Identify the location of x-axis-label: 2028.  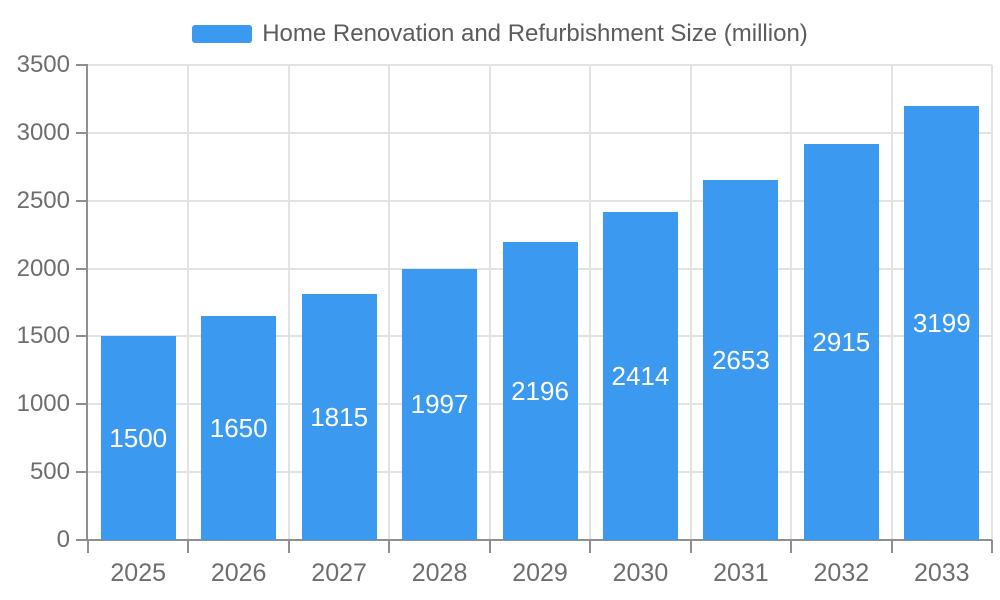
(439, 573).